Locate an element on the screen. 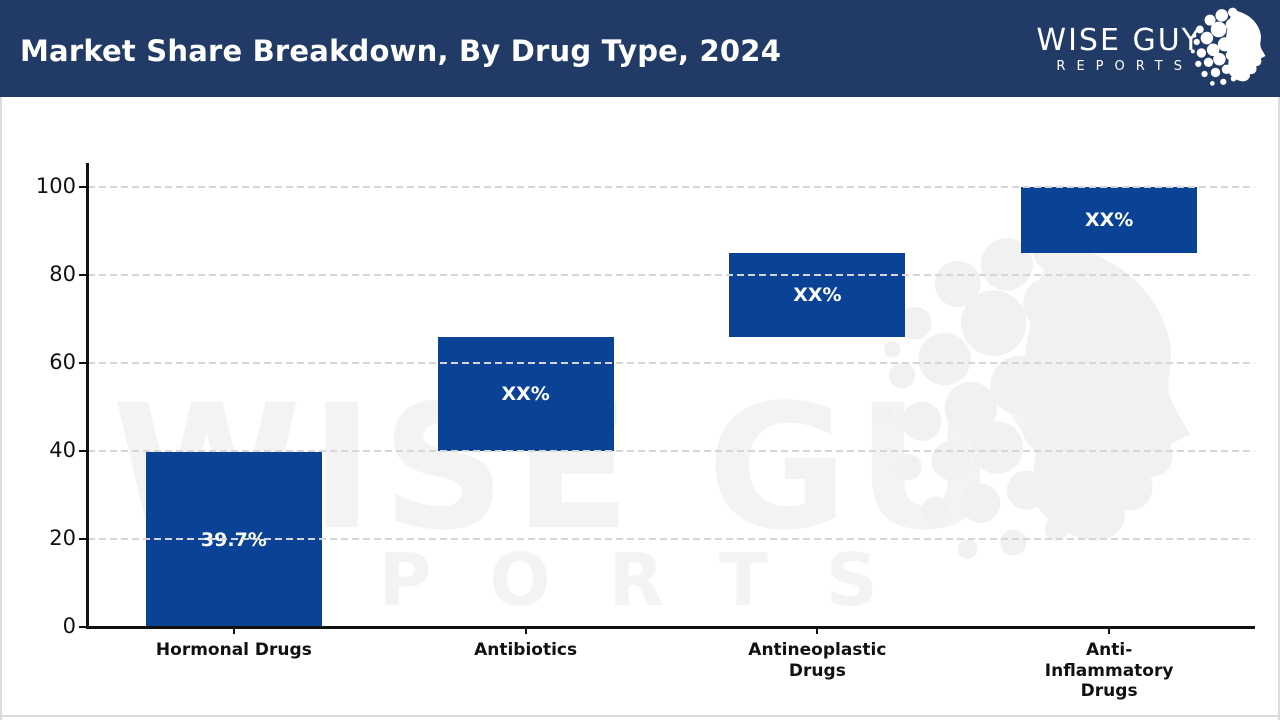  x-tick-hormonal-drugs is located at coordinates (233, 630).